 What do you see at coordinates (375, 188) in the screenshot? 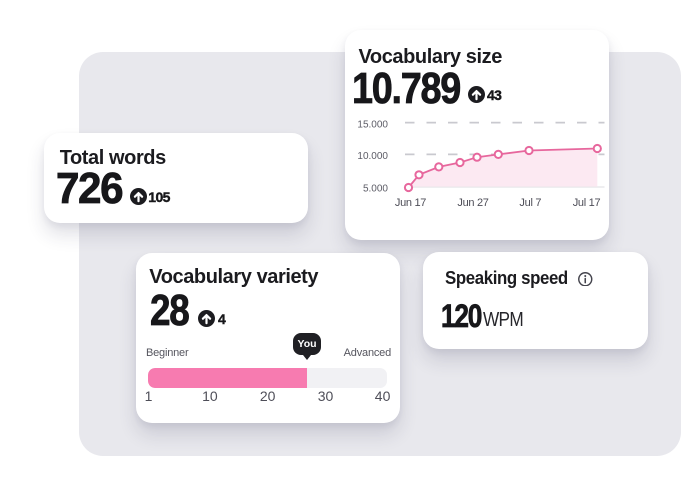
I see `svg-text: 5.000` at bounding box center [375, 188].